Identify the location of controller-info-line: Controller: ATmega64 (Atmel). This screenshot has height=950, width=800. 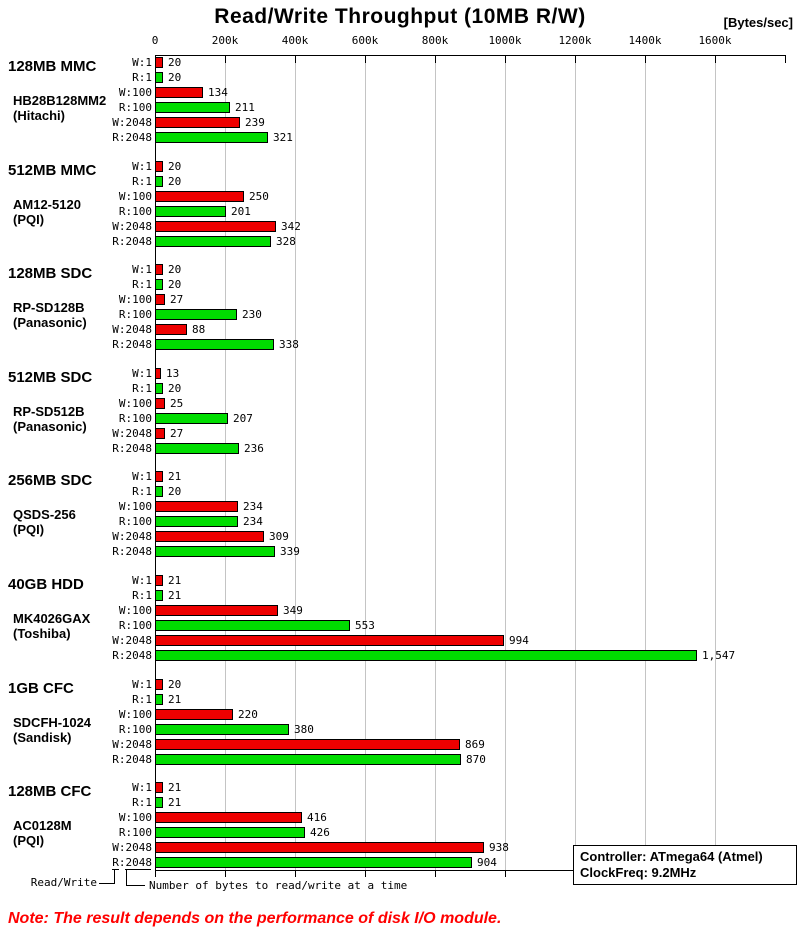
(671, 856).